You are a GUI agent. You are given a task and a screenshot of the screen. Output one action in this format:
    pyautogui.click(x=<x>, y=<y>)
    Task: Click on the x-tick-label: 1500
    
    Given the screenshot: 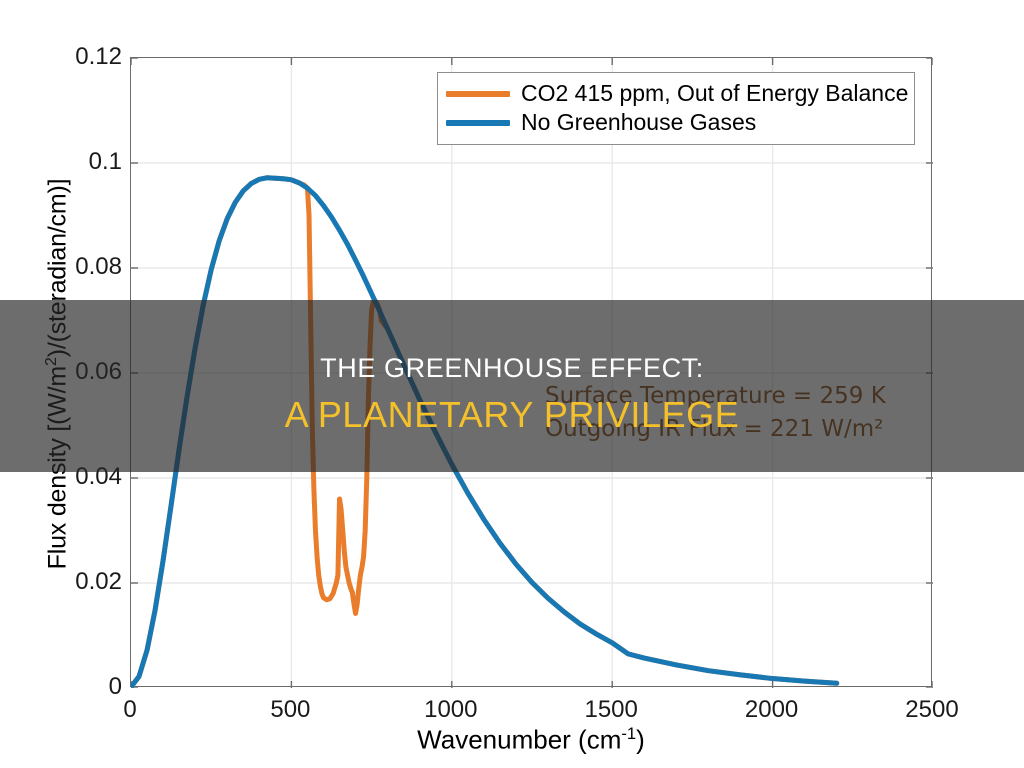 What is the action you would take?
    pyautogui.click(x=611, y=709)
    